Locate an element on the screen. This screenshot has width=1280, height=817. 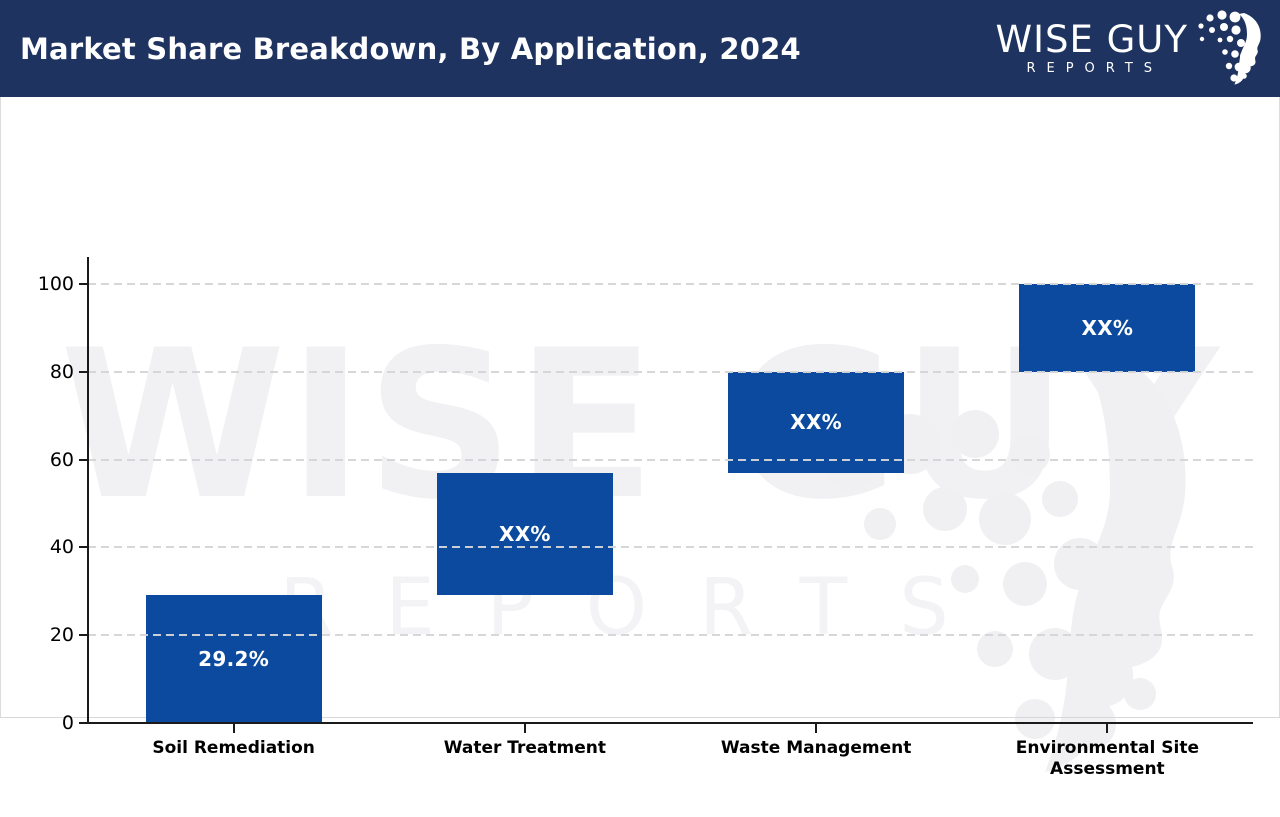
x-category-label: Environmental Site Assessment is located at coordinates (1107, 759).